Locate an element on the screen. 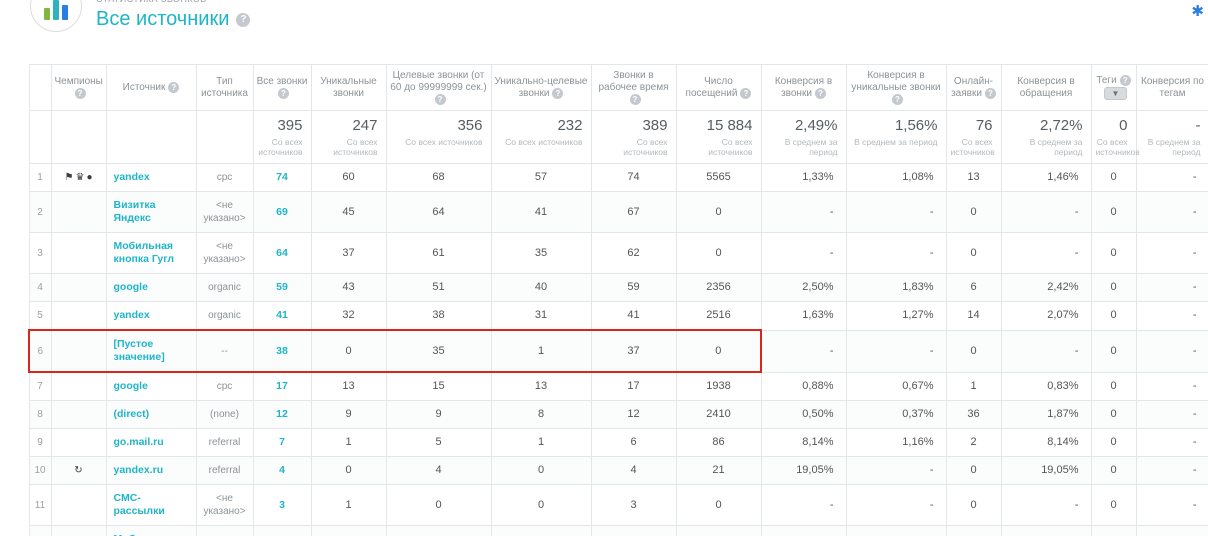  all-calls-link: 17 is located at coordinates (282, 386).